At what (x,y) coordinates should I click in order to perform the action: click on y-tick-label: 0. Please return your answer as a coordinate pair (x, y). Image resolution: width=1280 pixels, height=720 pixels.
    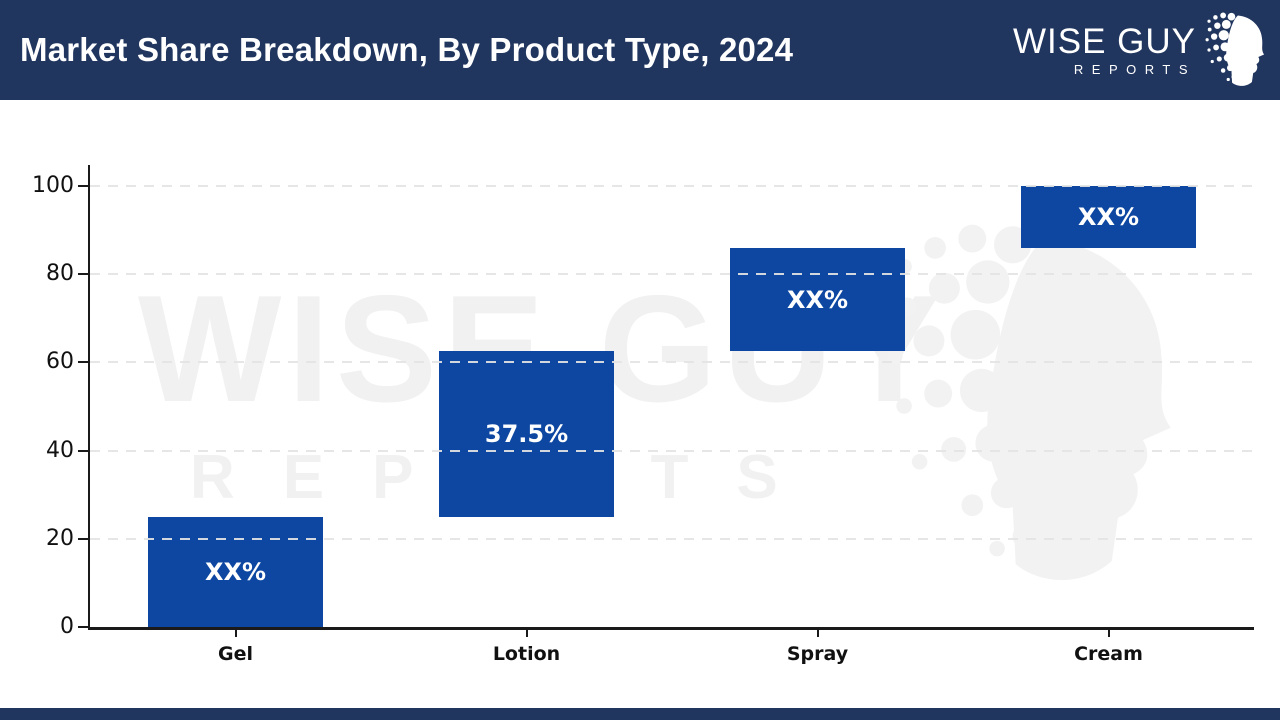
    Looking at the image, I should click on (67, 626).